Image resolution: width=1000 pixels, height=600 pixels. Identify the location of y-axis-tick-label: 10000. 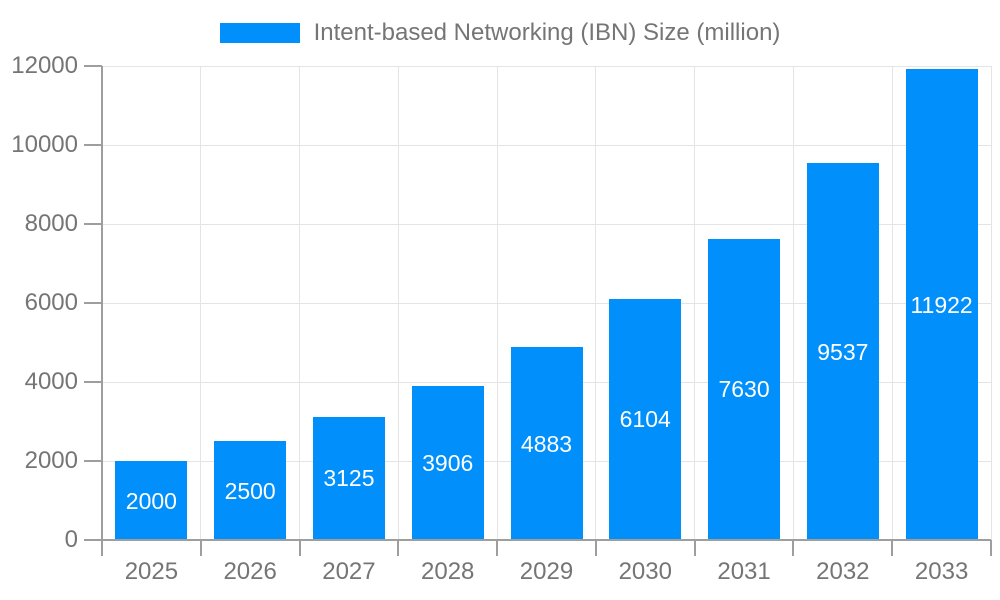
(44, 144).